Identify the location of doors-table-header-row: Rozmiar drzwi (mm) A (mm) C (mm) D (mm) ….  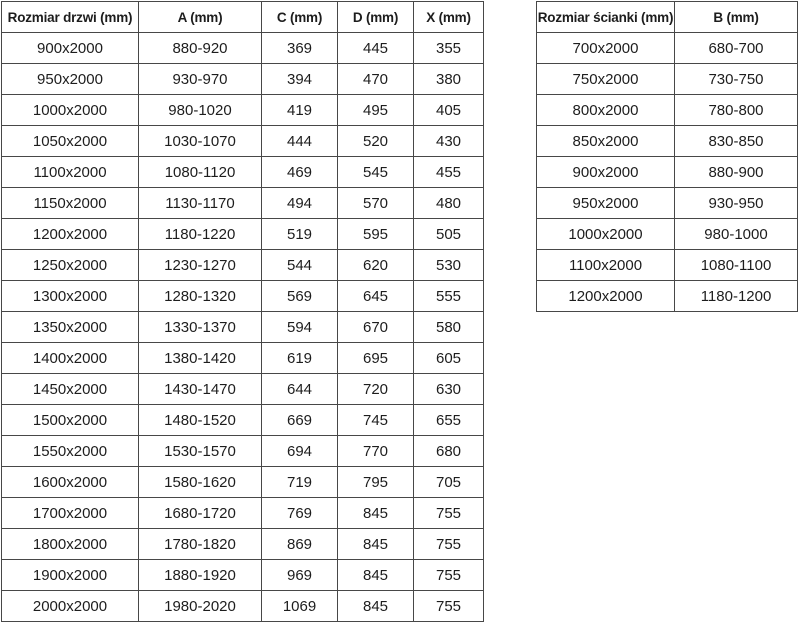
(242, 17).